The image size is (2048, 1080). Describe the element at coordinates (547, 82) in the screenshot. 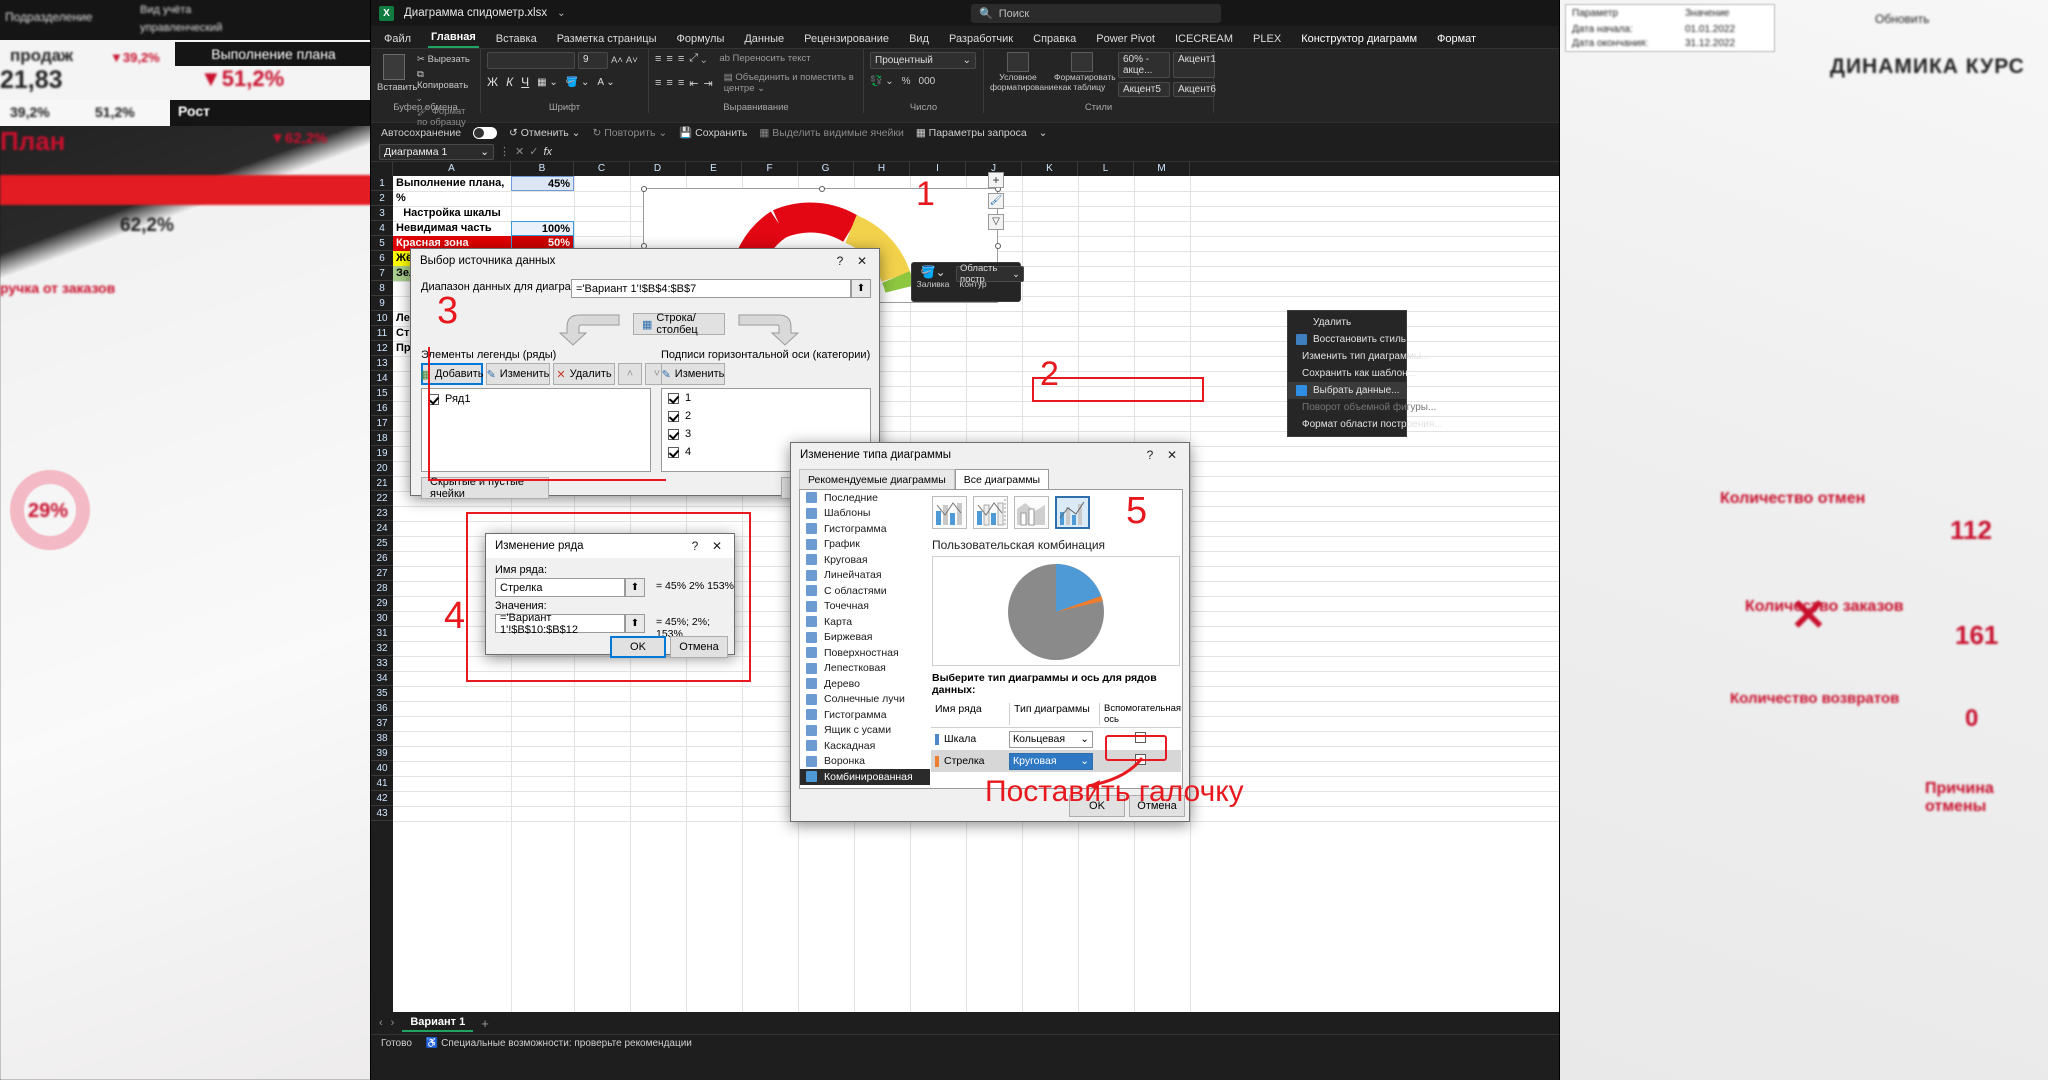

I see `borders-icon: ▦ ⌄` at that location.